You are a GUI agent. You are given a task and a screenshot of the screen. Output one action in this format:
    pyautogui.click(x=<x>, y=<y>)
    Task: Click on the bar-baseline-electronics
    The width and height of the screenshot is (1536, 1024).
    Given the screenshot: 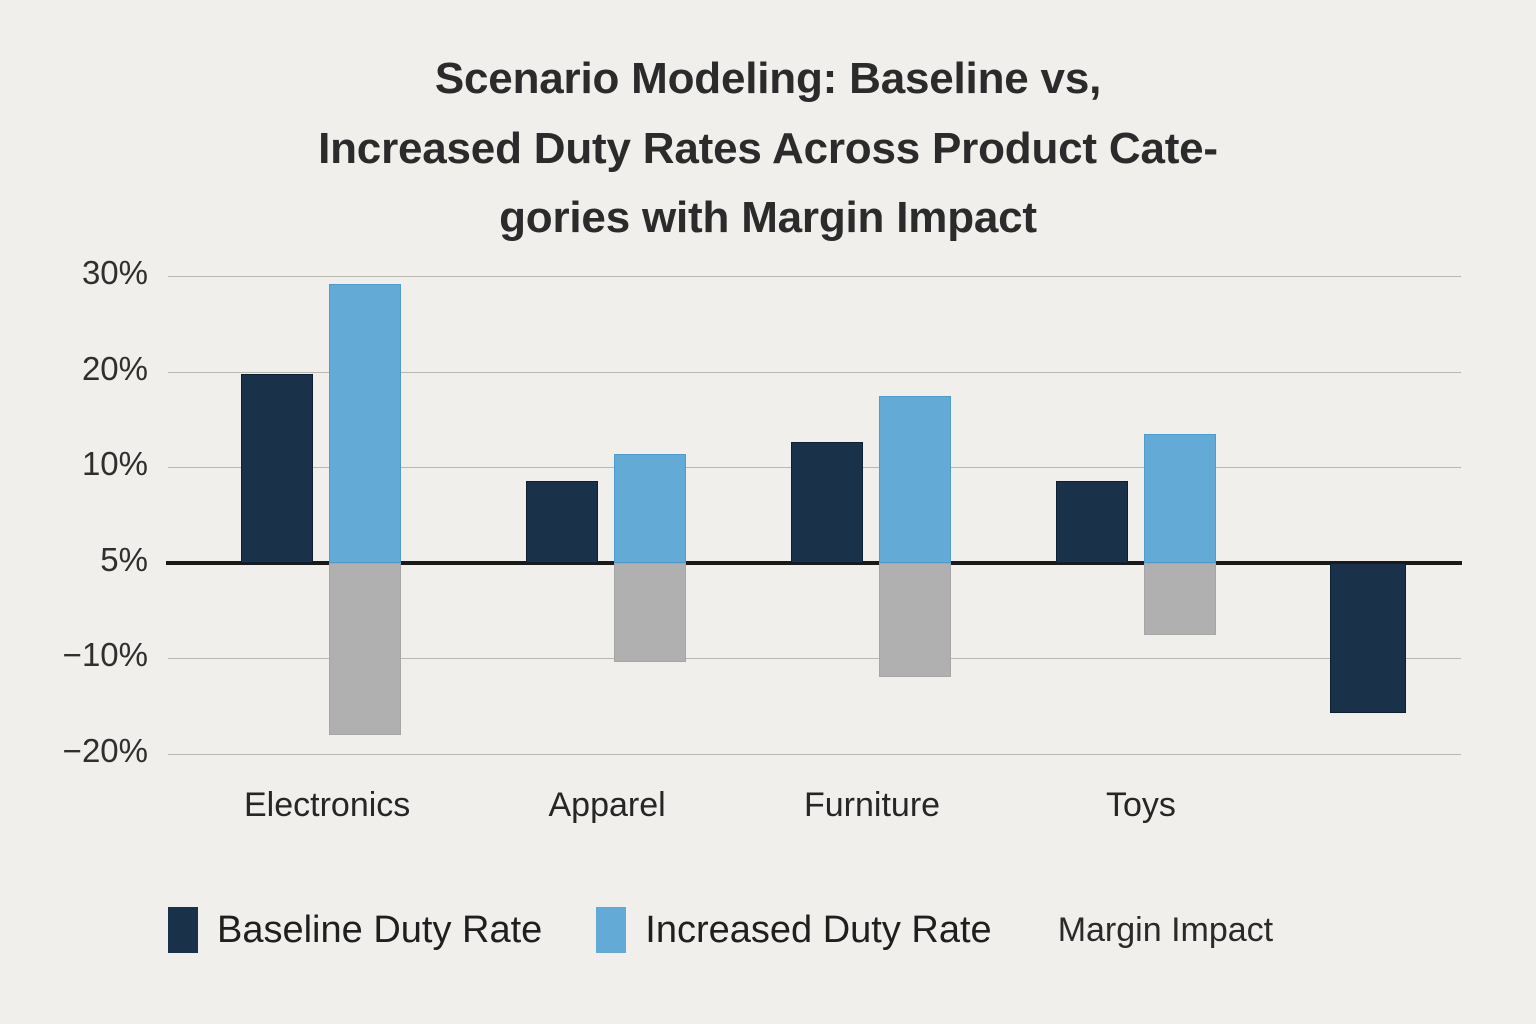 What is the action you would take?
    pyautogui.click(x=277, y=468)
    